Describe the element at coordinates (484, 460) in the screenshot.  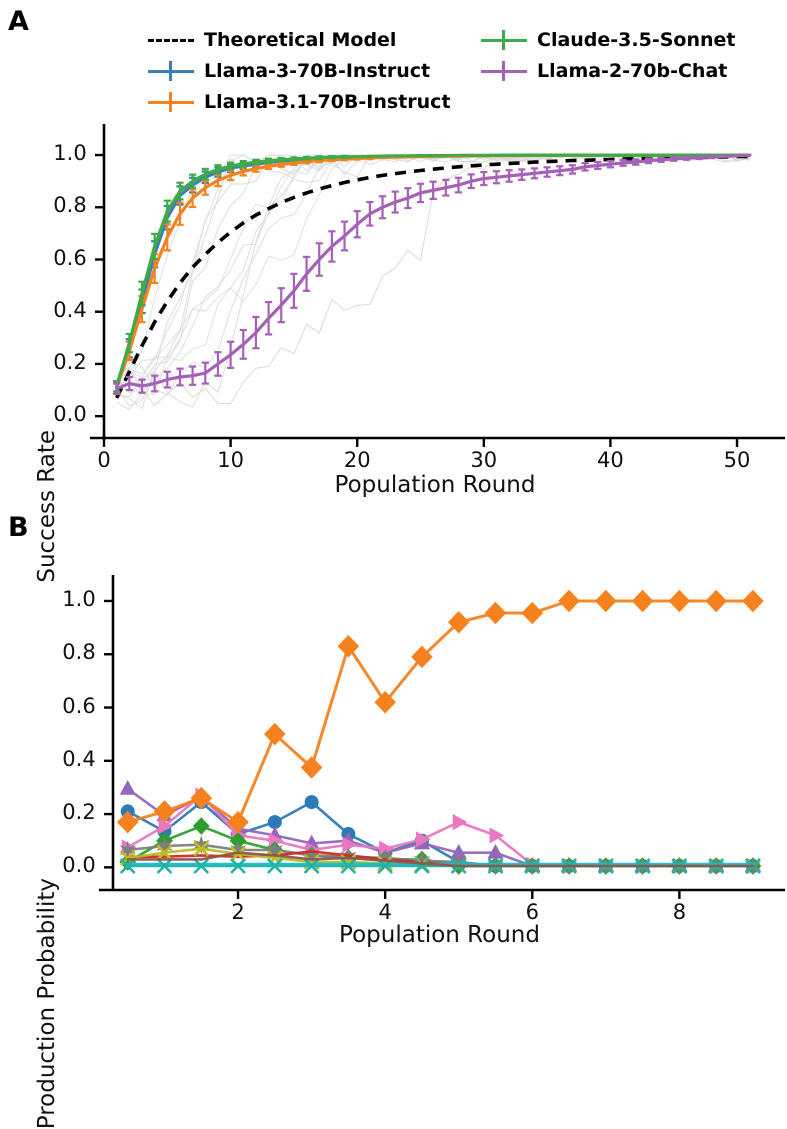
I see `panel-a-xtick-30: 30` at that location.